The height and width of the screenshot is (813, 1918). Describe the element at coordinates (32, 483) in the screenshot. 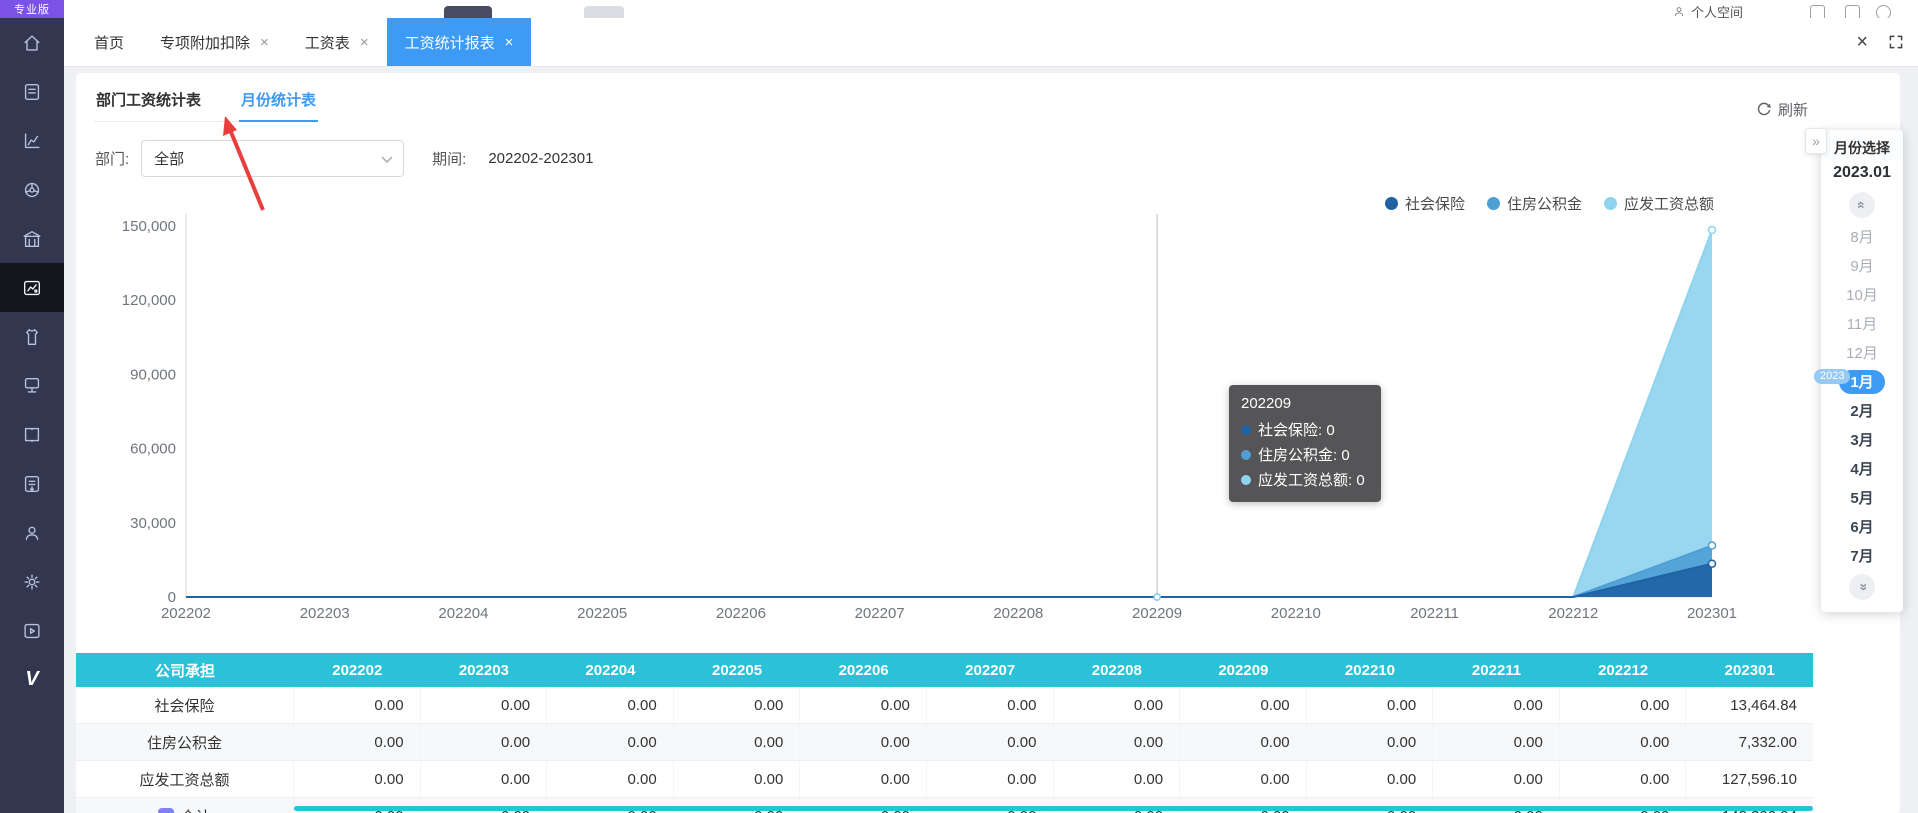

I see `sidebar-item-checkout` at that location.